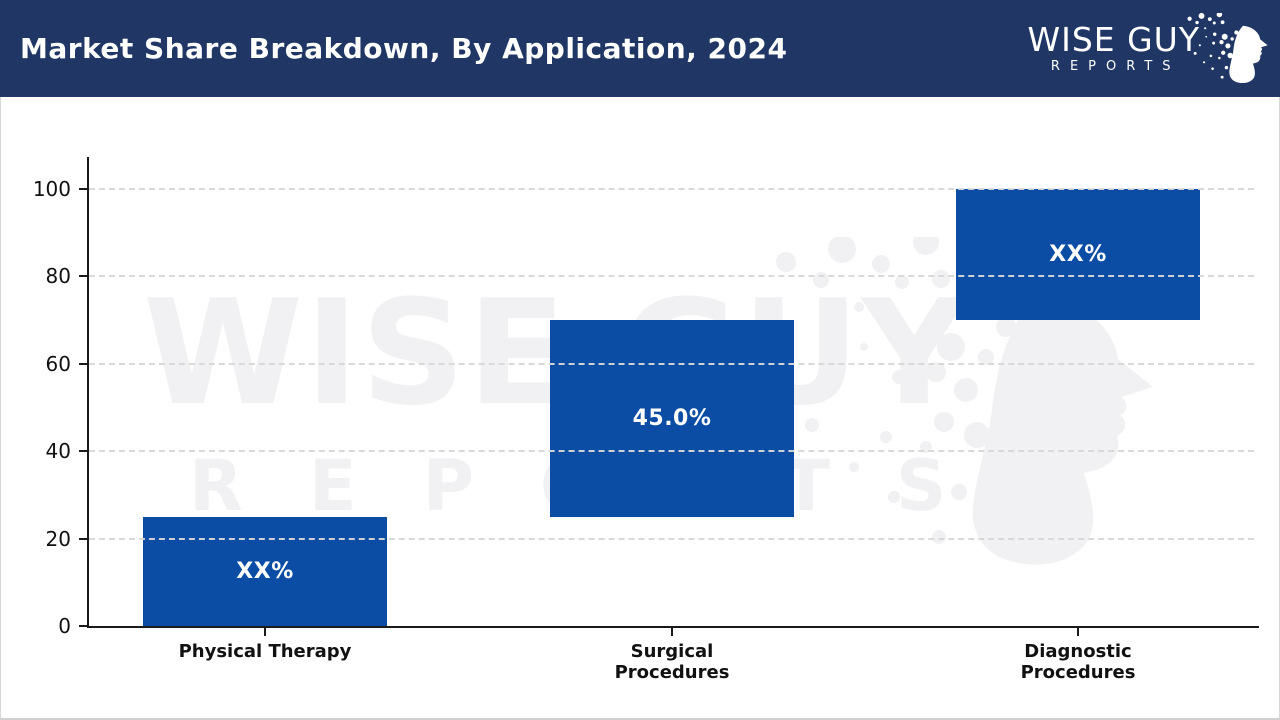 Image resolution: width=1280 pixels, height=720 pixels. I want to click on x-tick-mark-physical-therapy, so click(265, 632).